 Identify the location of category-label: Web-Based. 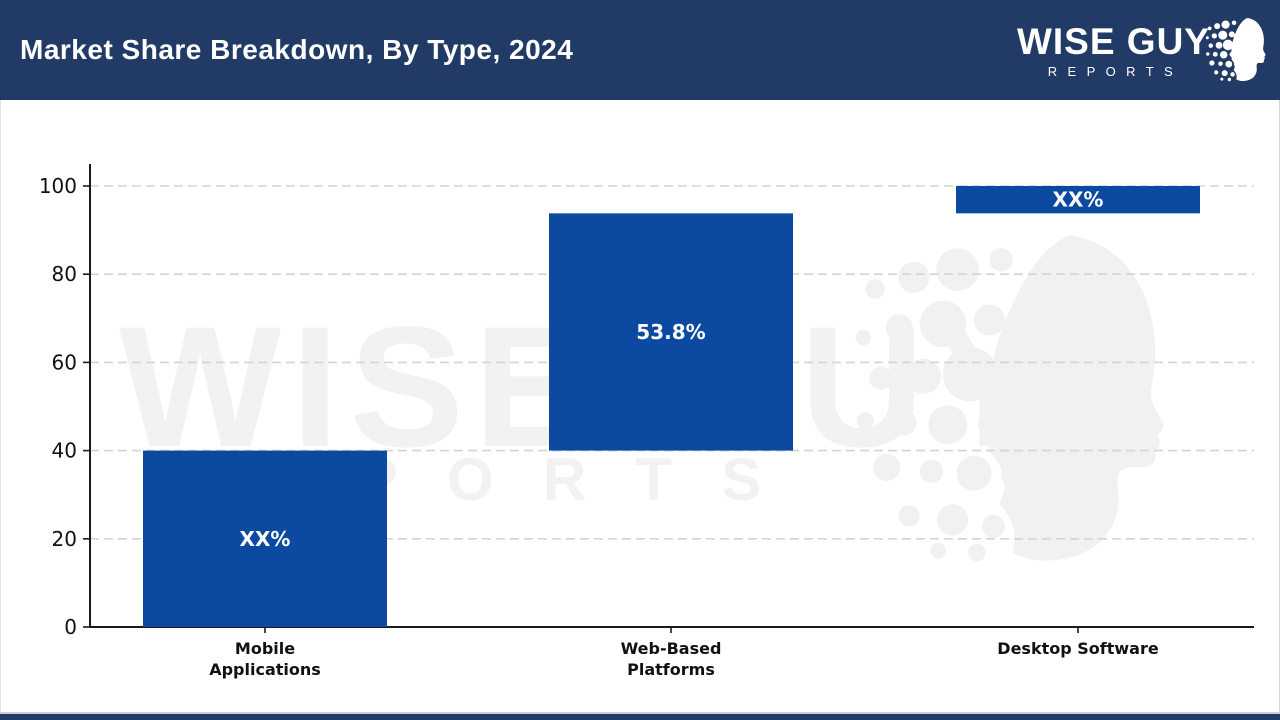
(671, 648).